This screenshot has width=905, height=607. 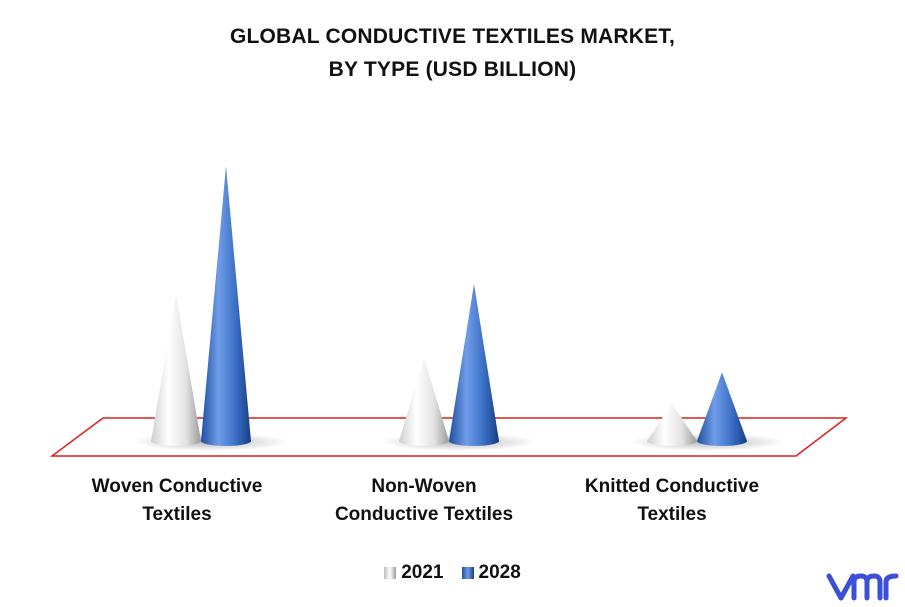 What do you see at coordinates (467, 573) in the screenshot?
I see `legend-swatch-2028` at bounding box center [467, 573].